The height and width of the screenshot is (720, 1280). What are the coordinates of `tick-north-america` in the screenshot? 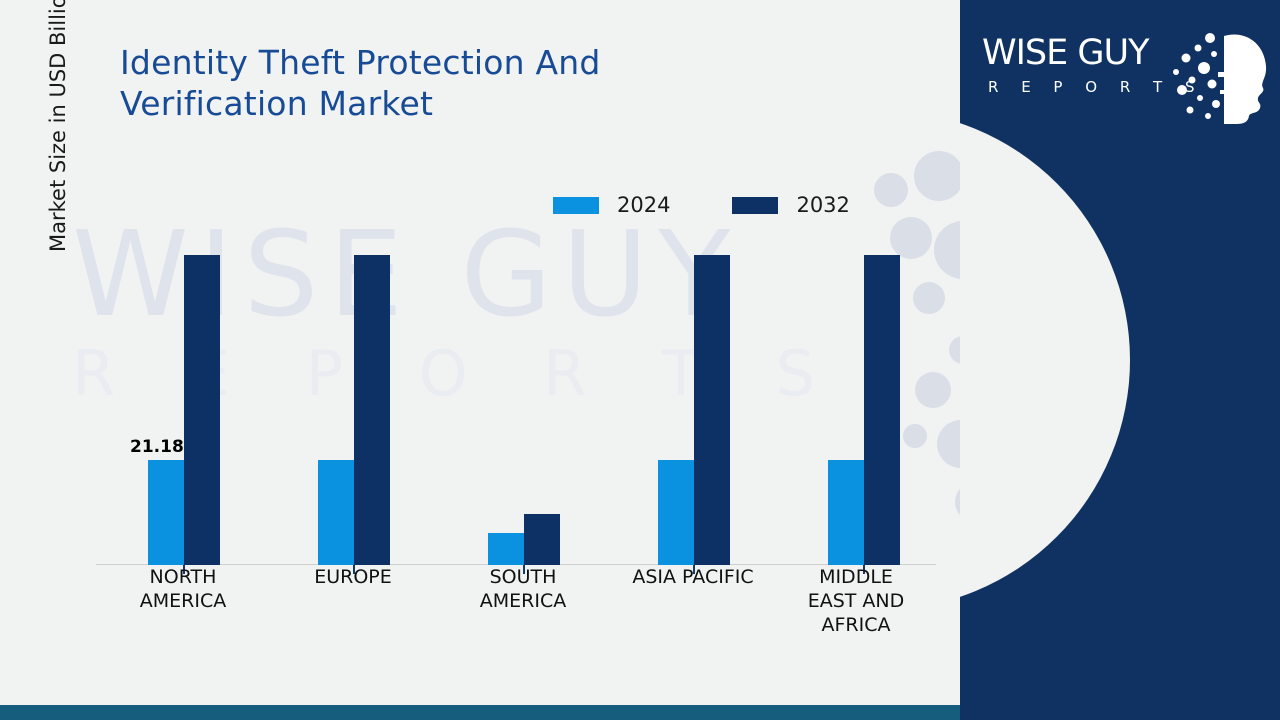 It's located at (184, 569).